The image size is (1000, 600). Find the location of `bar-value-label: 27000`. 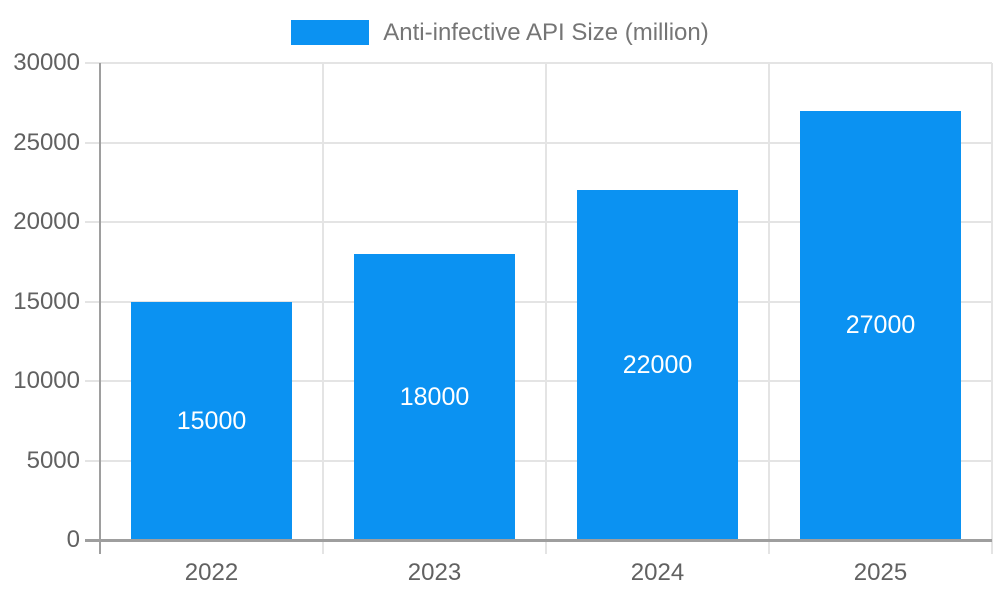

bar-value-label: 27000 is located at coordinates (880, 325).